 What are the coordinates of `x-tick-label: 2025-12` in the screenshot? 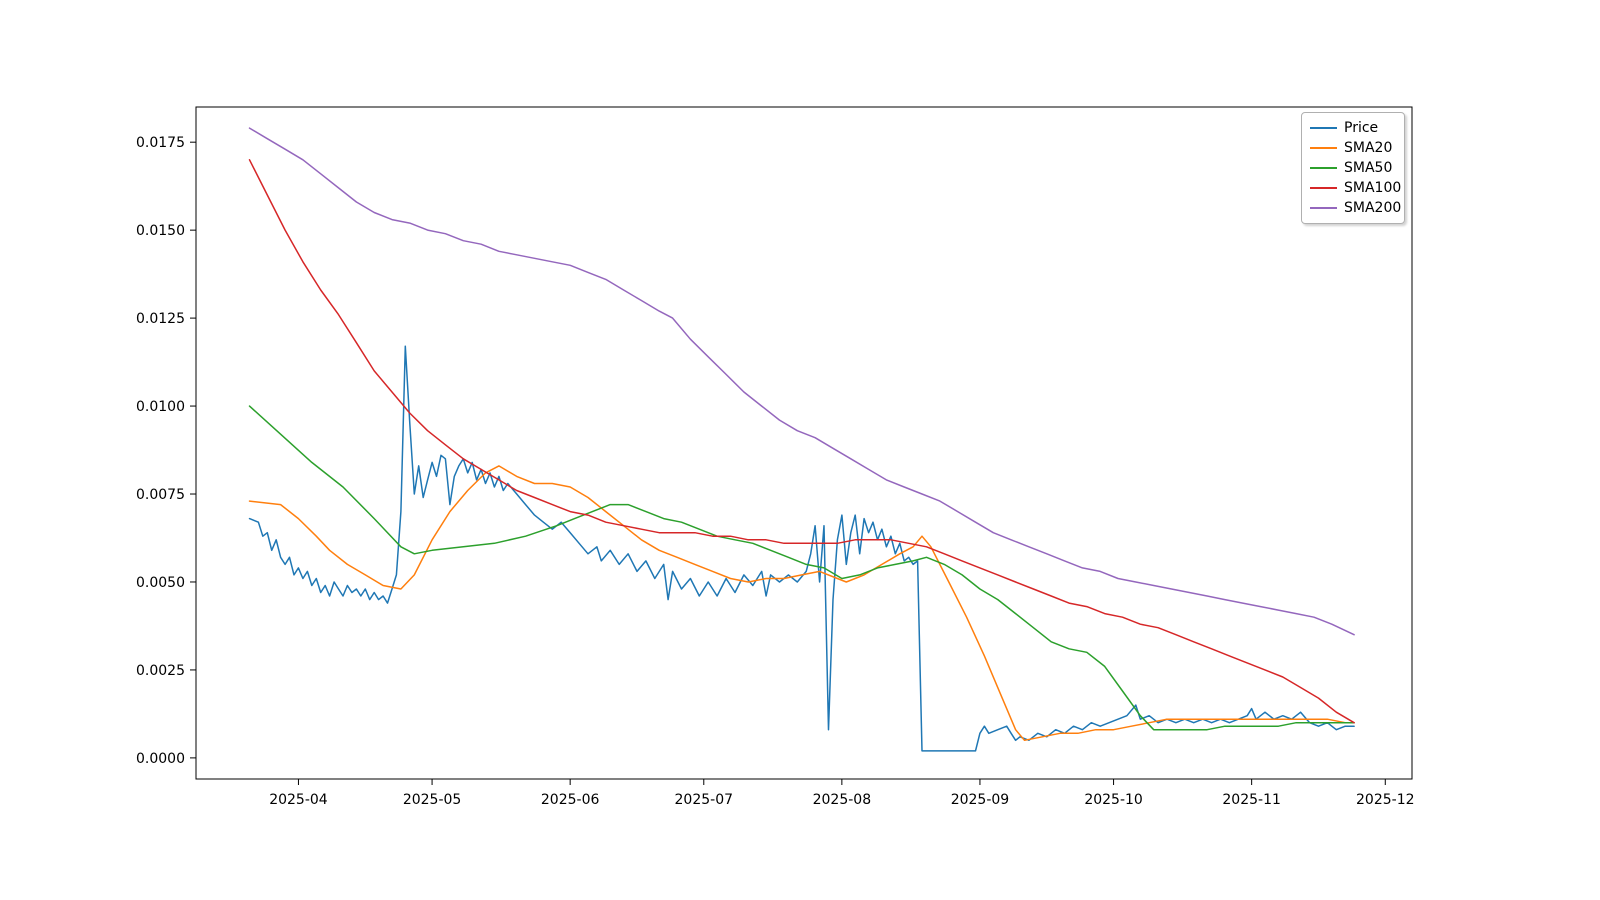 It's located at (1385, 800).